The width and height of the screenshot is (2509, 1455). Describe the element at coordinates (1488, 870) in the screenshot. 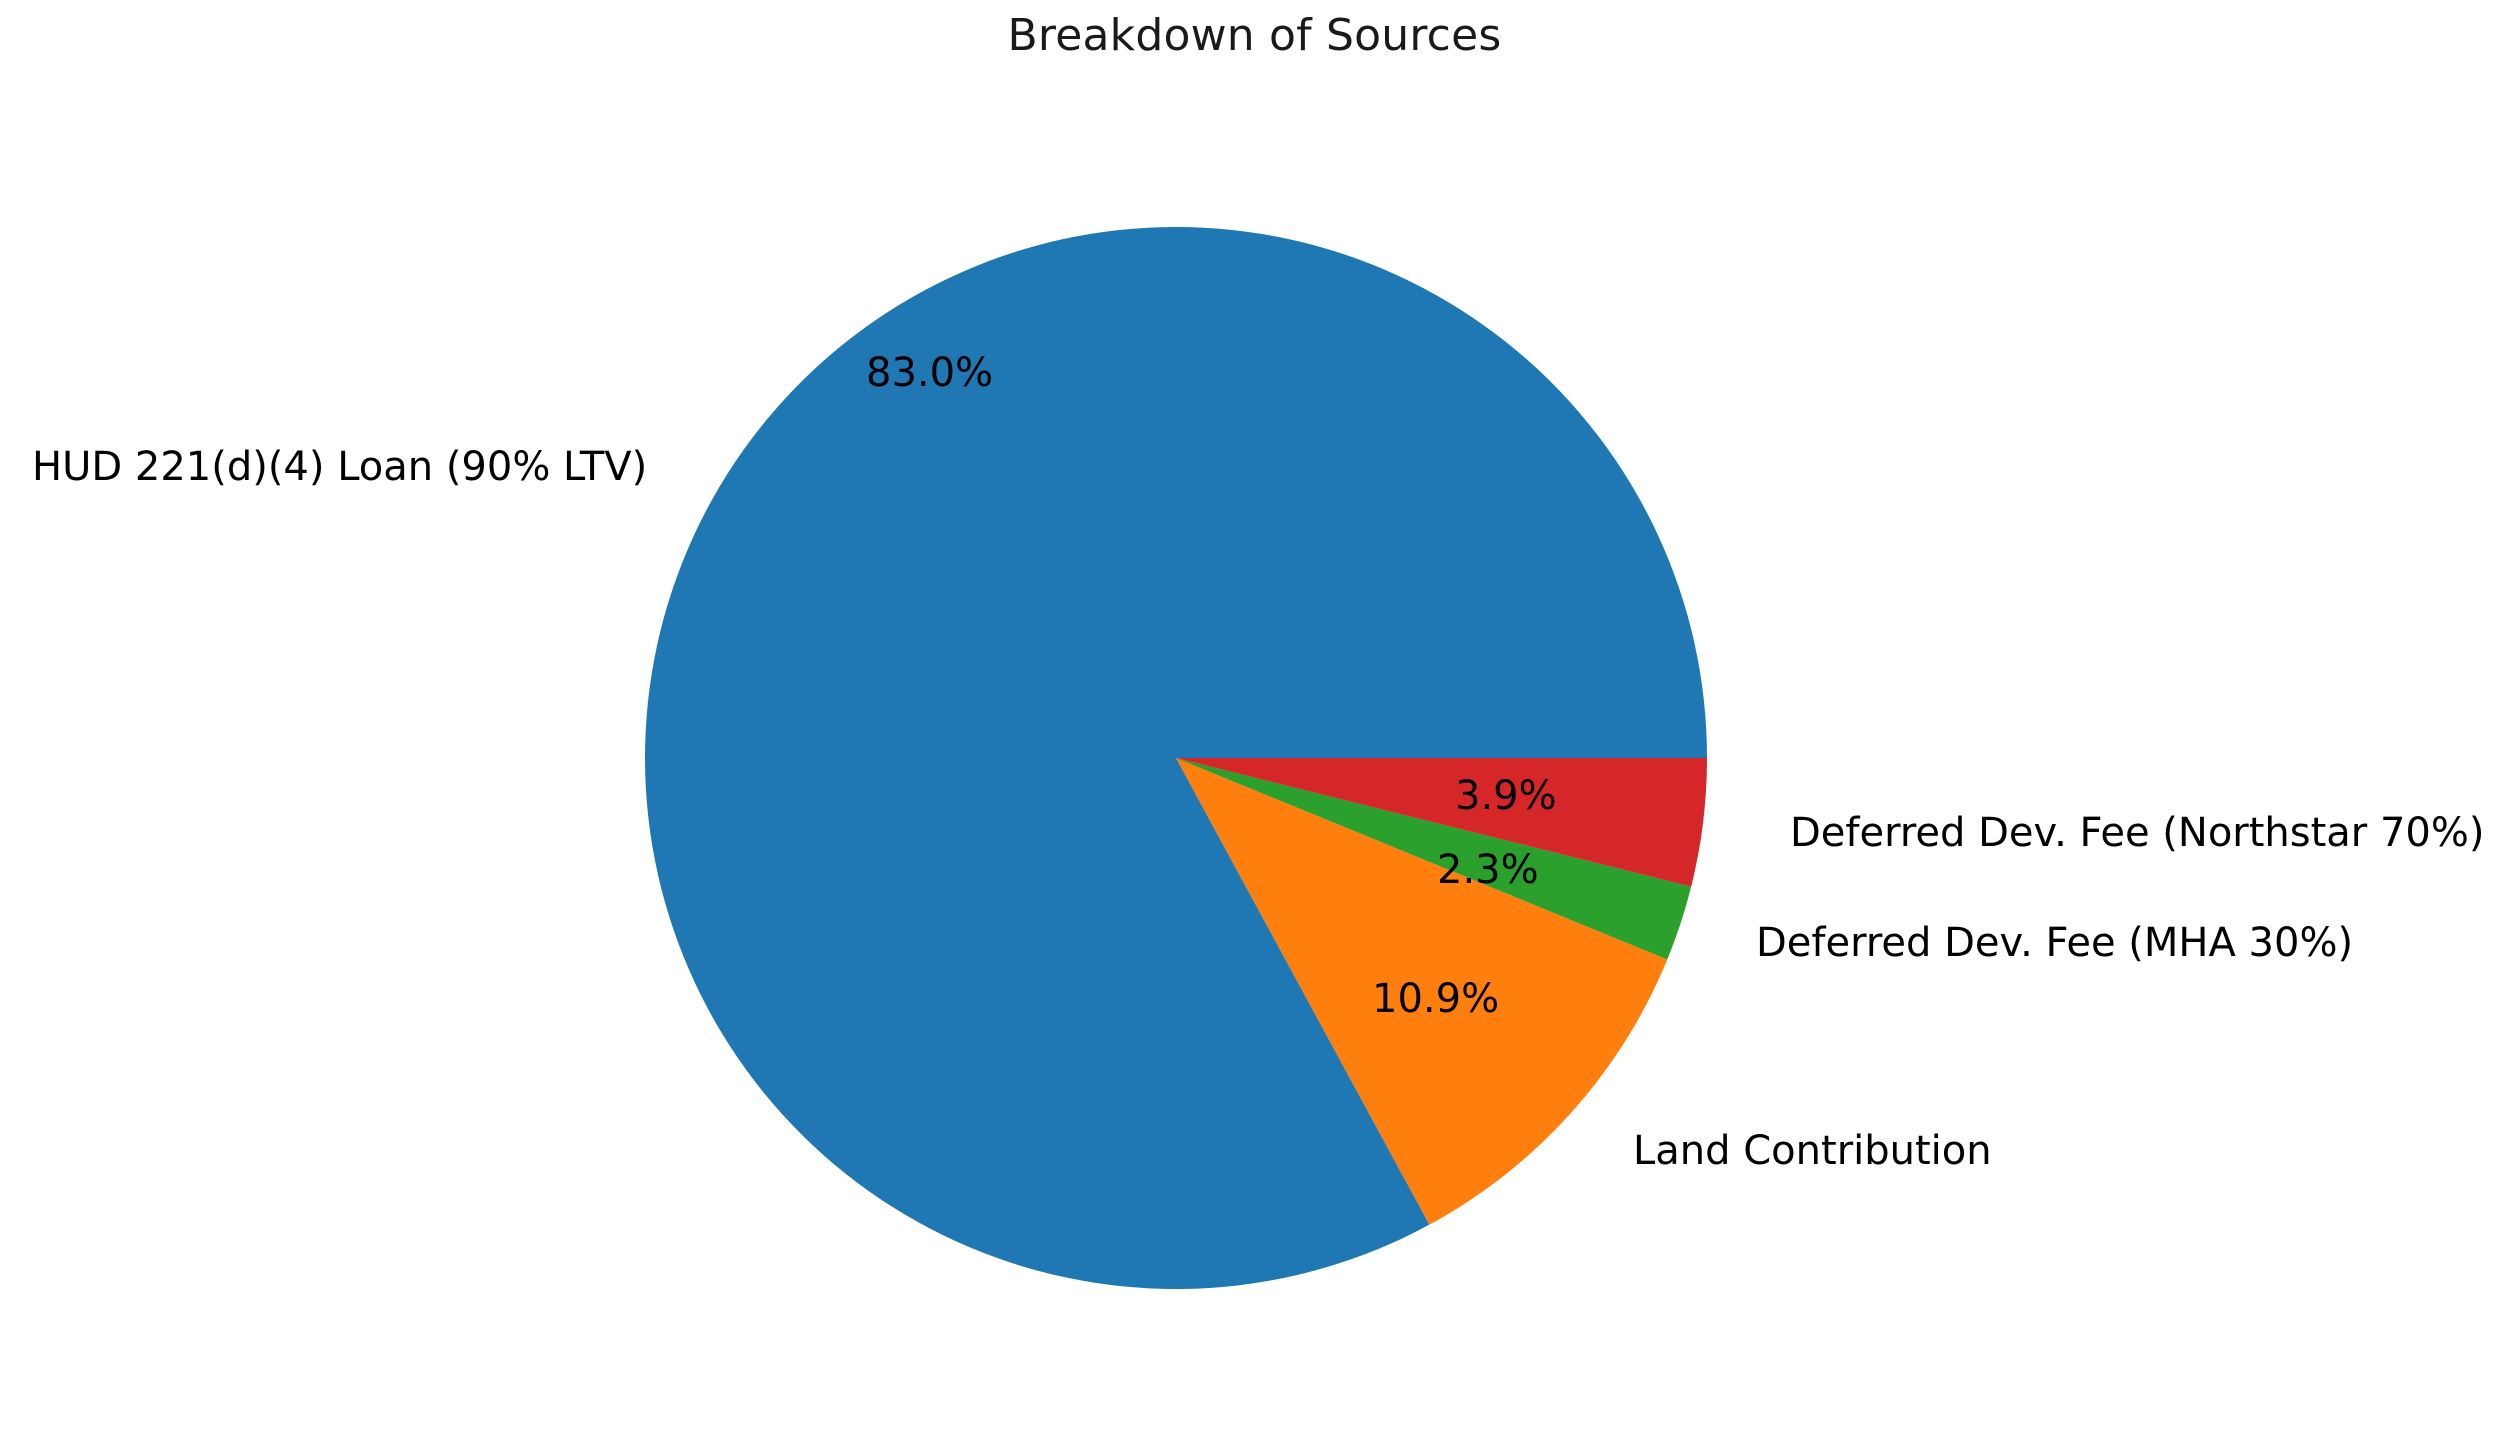

I see `pct-label-deferred-fee-mha: 2.3%` at that location.